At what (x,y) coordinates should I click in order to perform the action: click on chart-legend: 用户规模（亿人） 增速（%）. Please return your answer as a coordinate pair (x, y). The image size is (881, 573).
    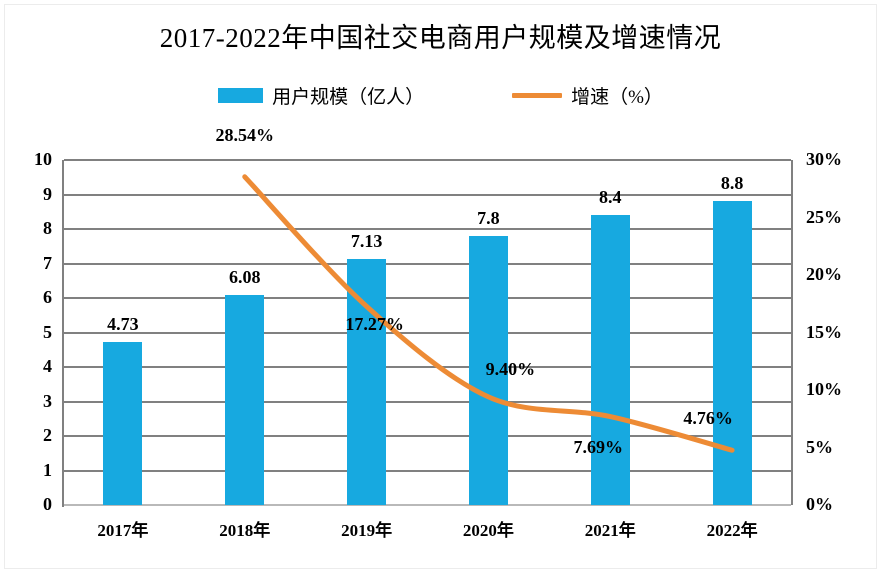
    Looking at the image, I should click on (440, 95).